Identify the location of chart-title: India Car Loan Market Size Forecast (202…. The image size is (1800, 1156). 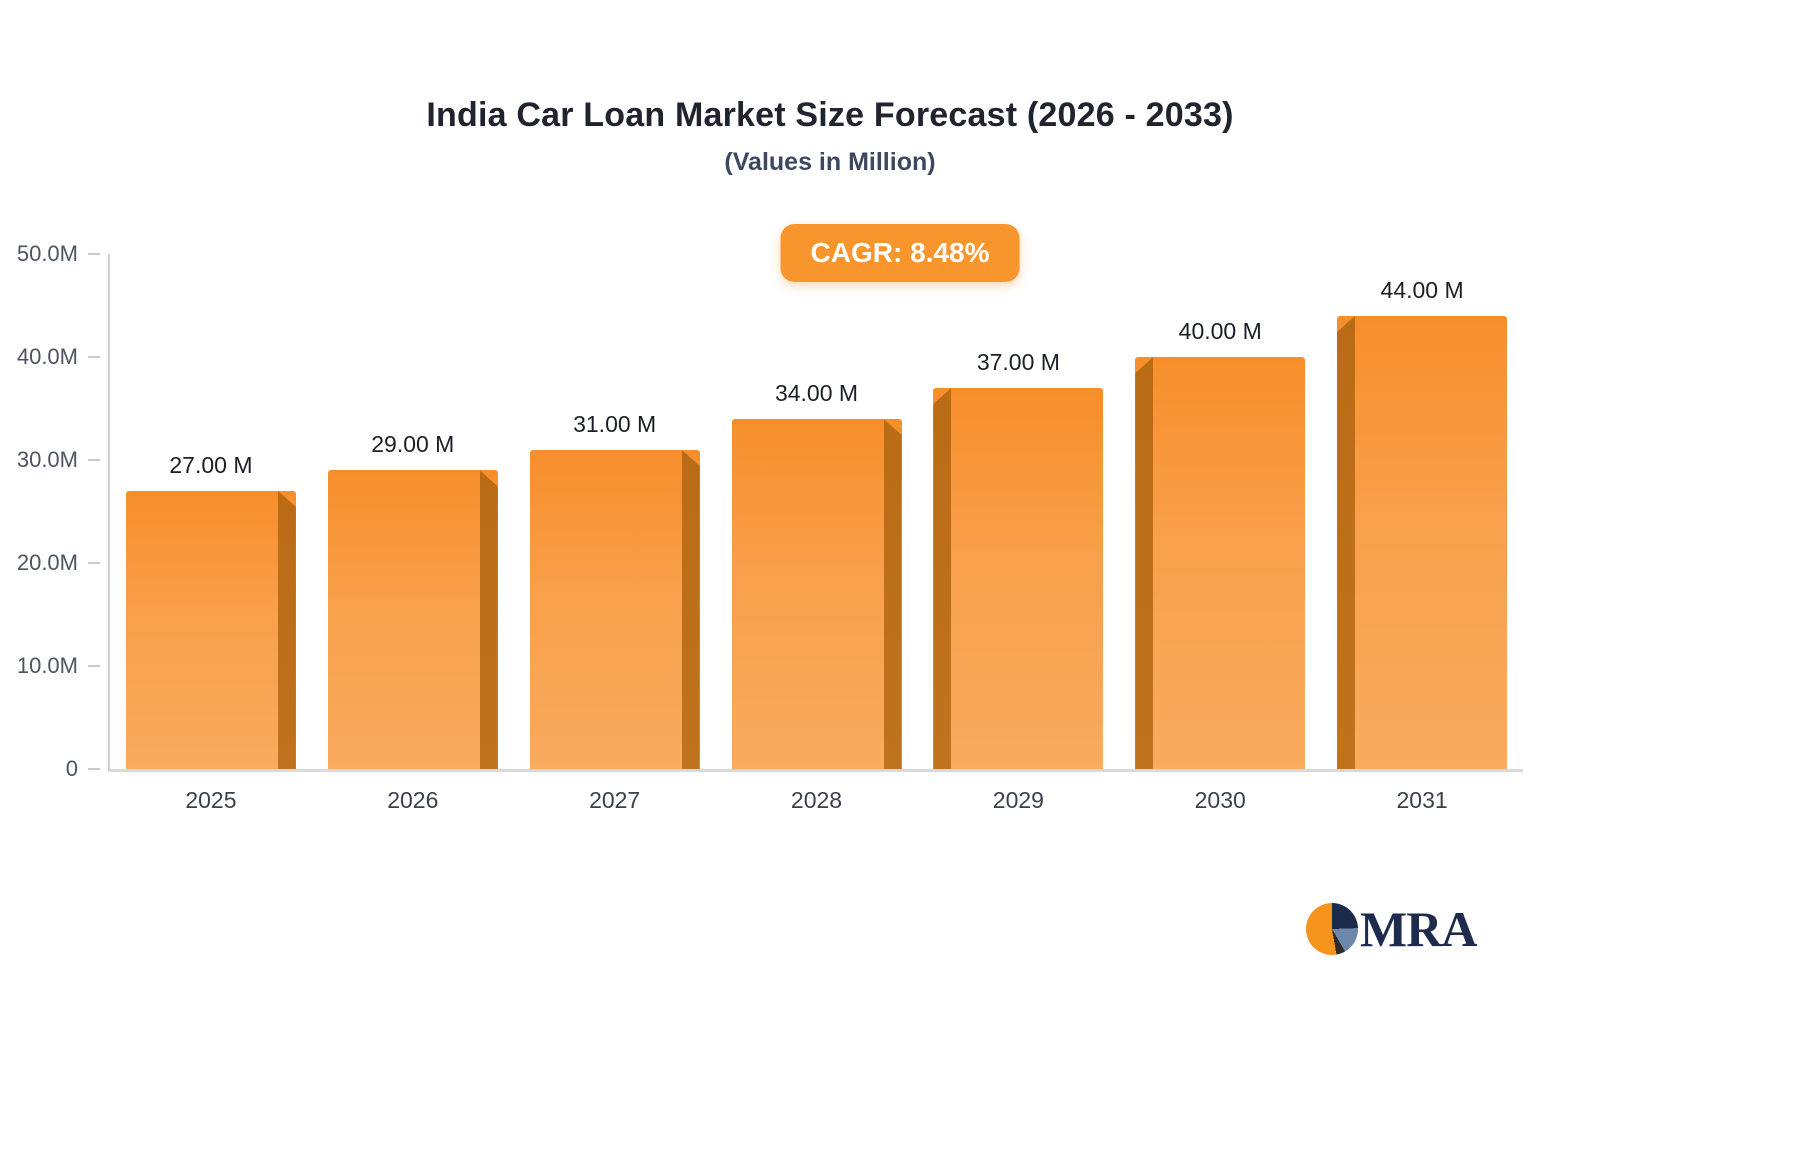
(830, 115).